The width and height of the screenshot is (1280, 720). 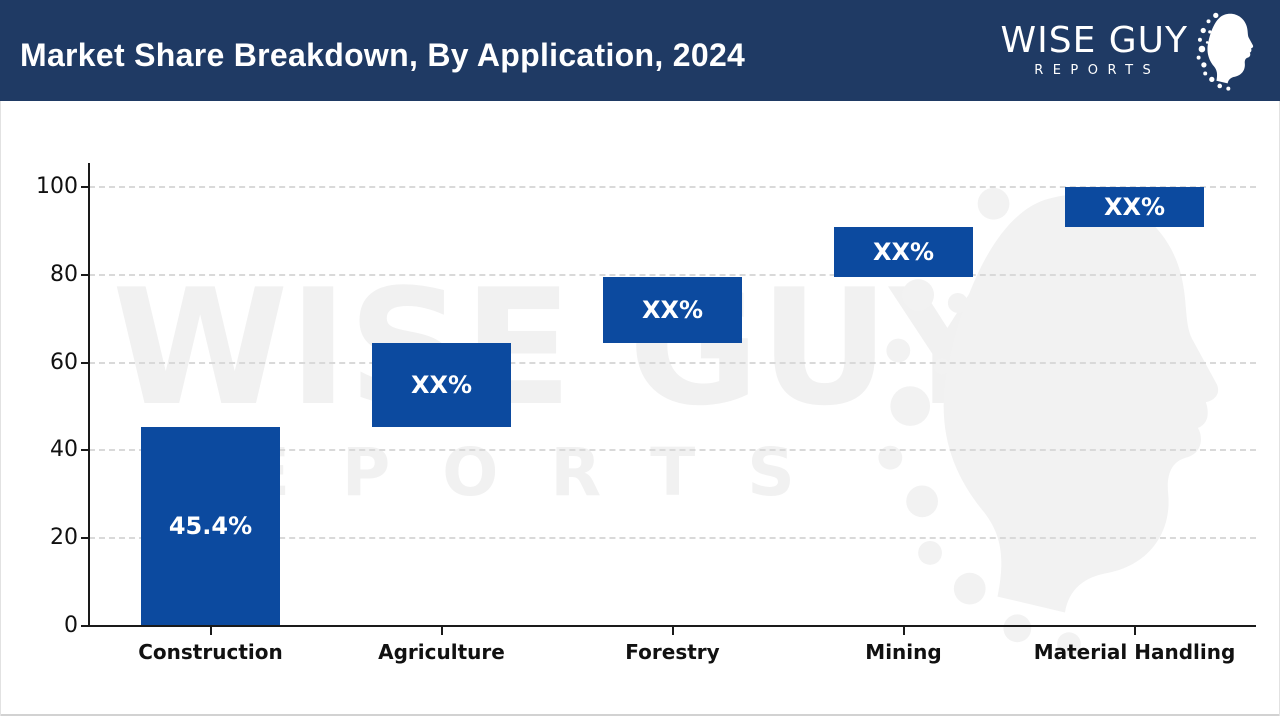 What do you see at coordinates (672, 362) in the screenshot?
I see `gridline-y60` at bounding box center [672, 362].